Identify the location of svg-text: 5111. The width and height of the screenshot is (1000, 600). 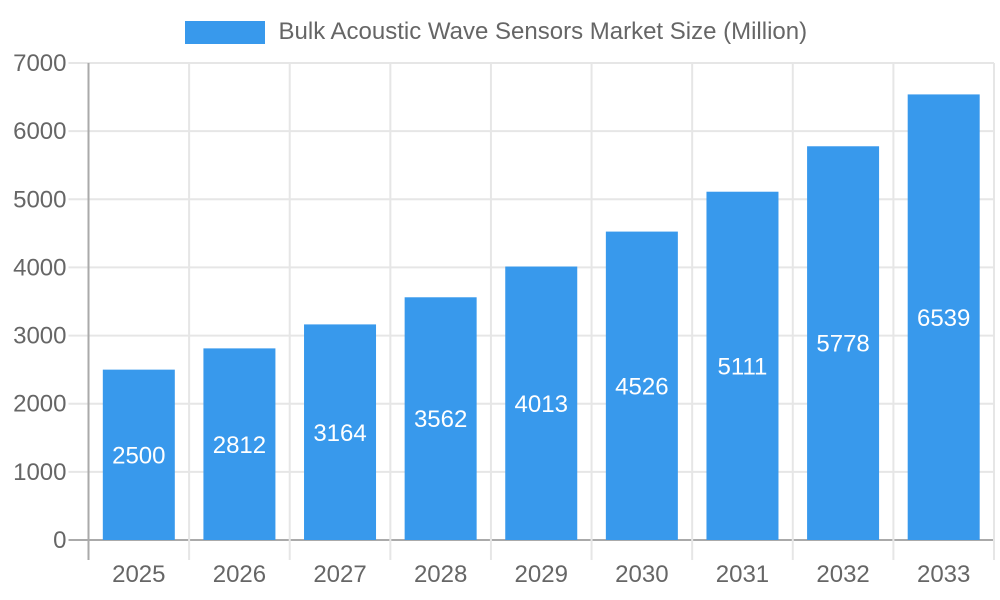
(743, 366).